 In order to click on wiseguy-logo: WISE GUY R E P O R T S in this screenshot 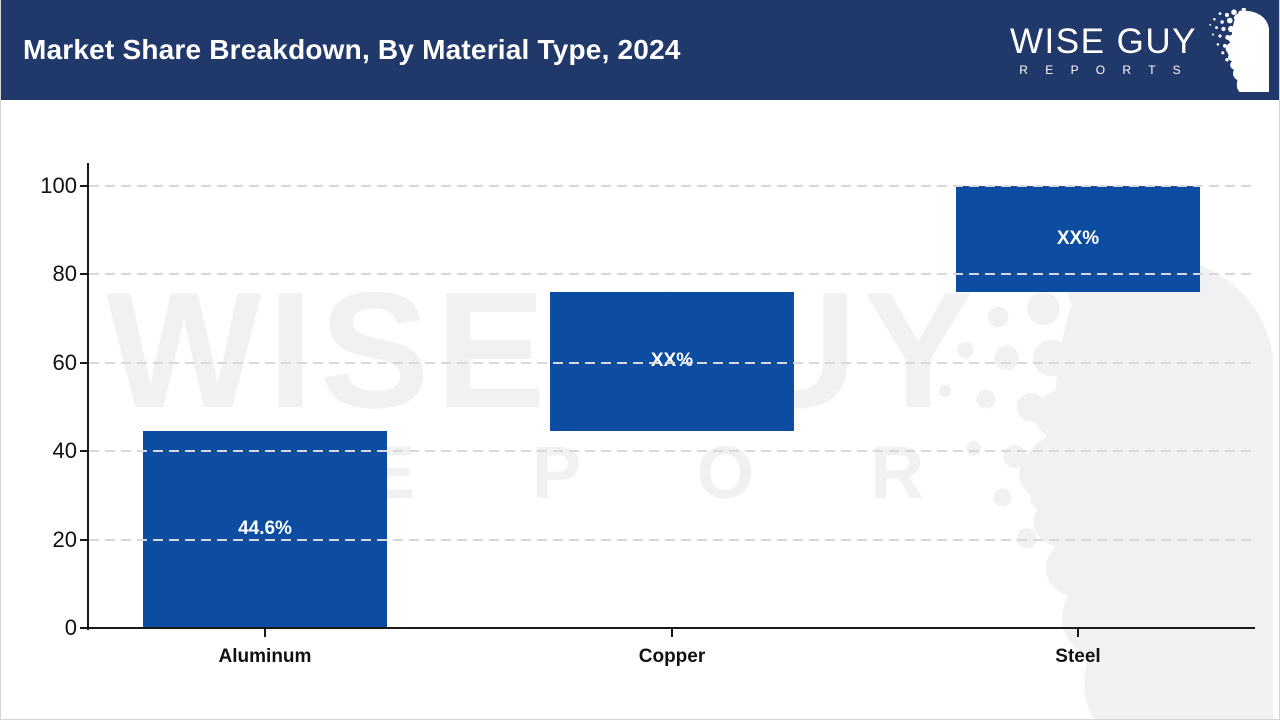, I will do `click(1139, 50)`.